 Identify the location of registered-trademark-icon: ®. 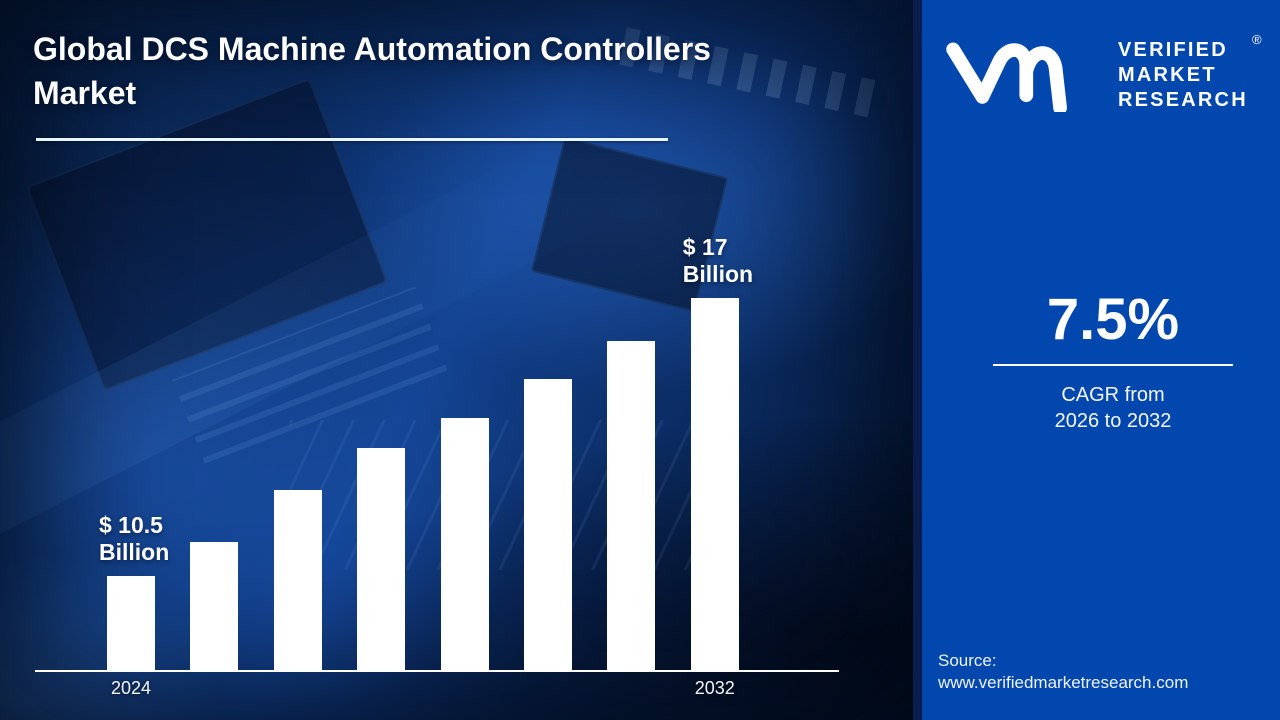
(1257, 39).